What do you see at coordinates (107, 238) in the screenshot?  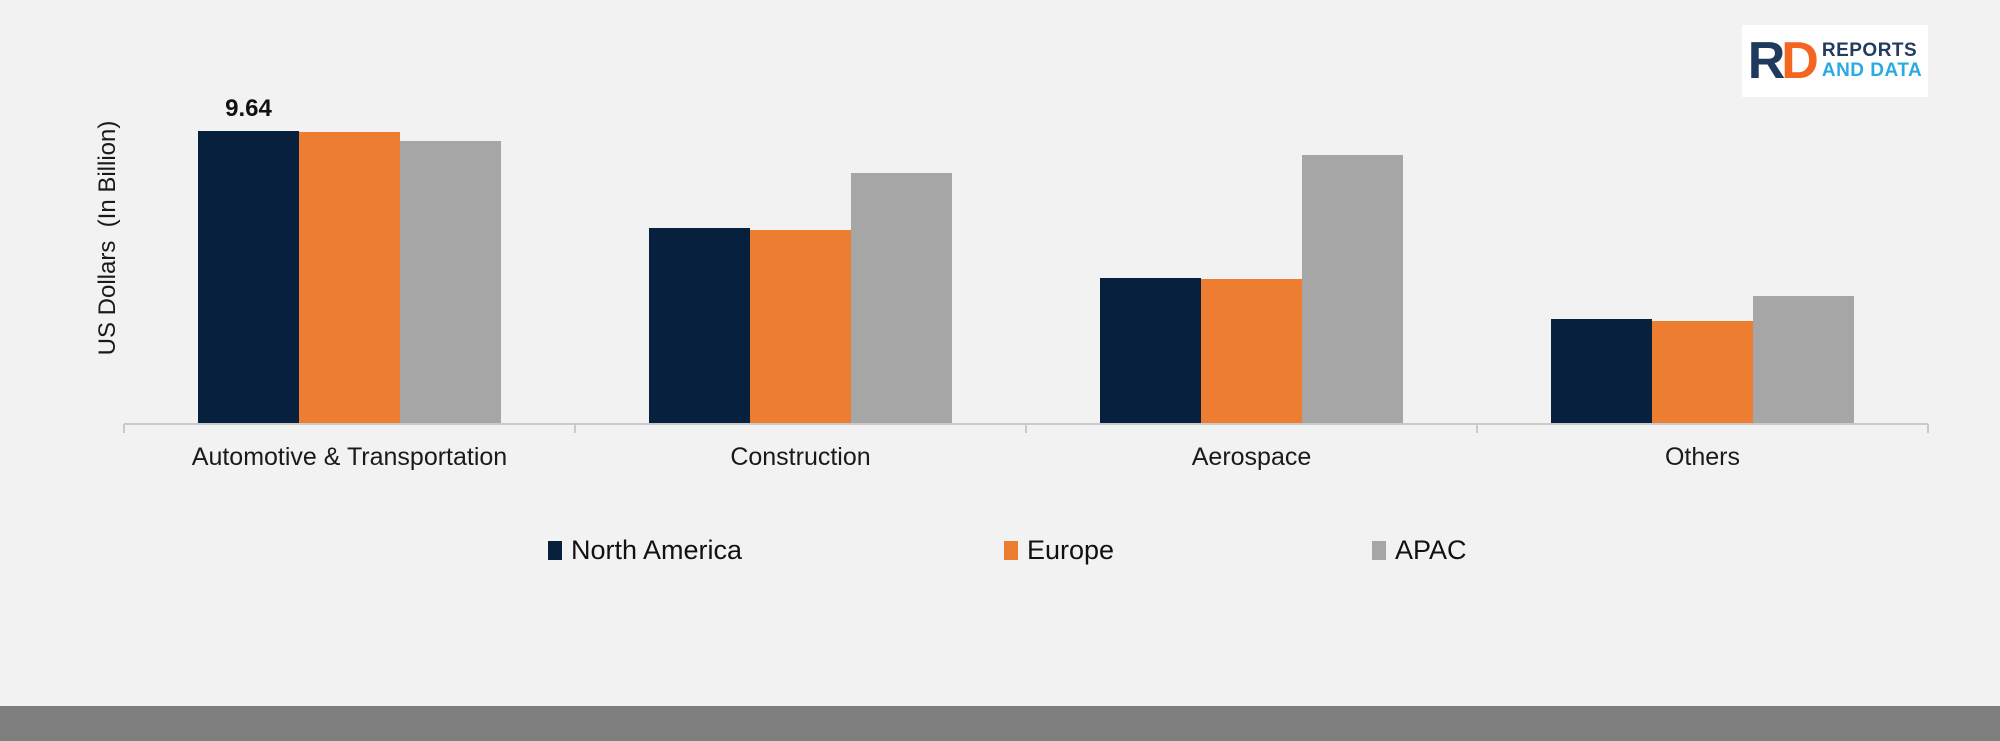 I see `y-axis-title: US Dollars (In Billion)` at bounding box center [107, 238].